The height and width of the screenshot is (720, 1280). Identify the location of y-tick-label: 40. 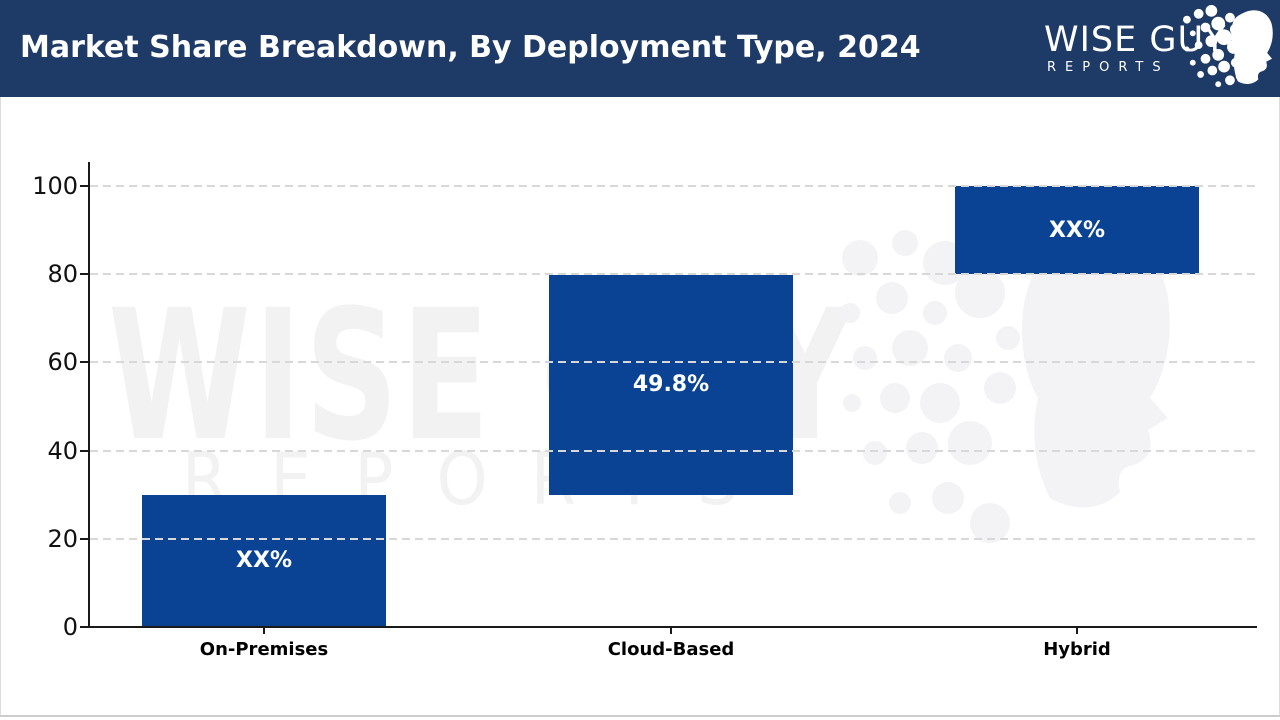
(62, 450).